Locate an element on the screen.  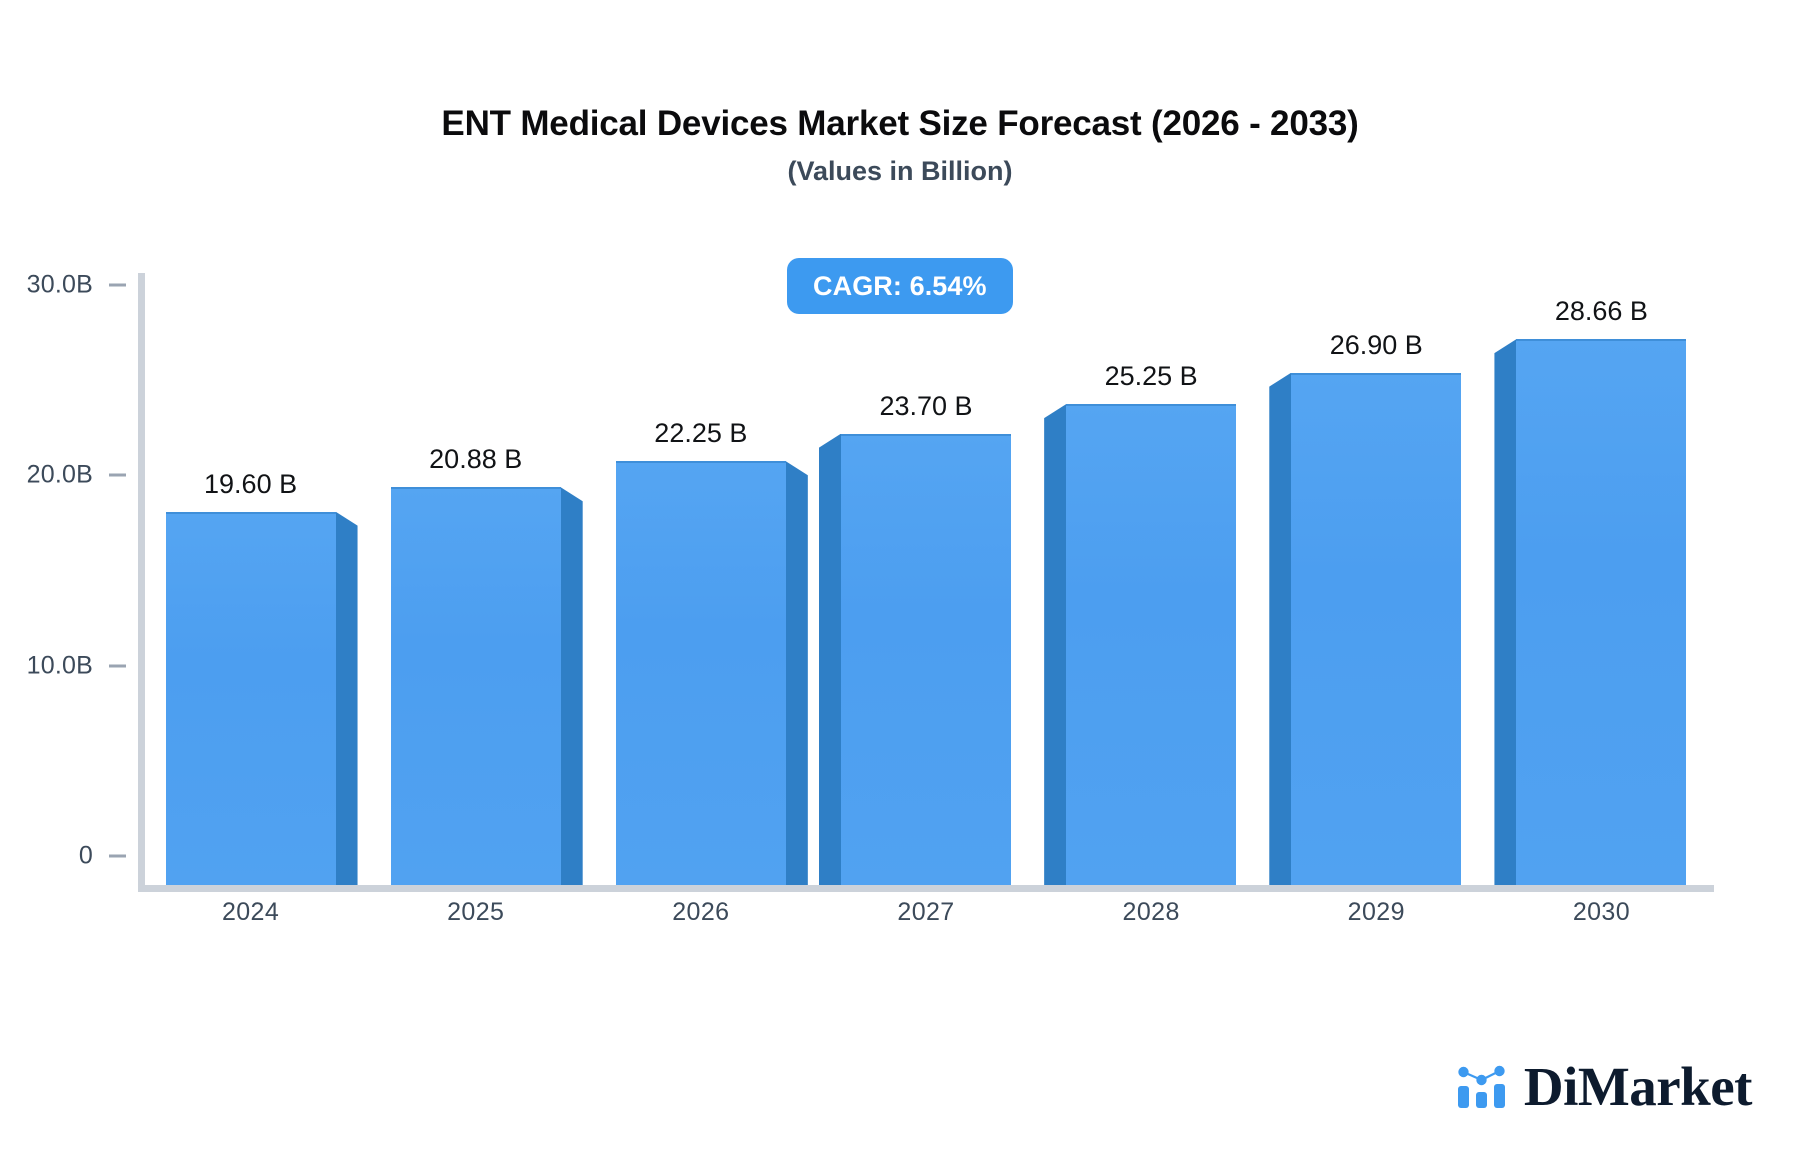
y-tick: 20.0B is located at coordinates (82, 475).